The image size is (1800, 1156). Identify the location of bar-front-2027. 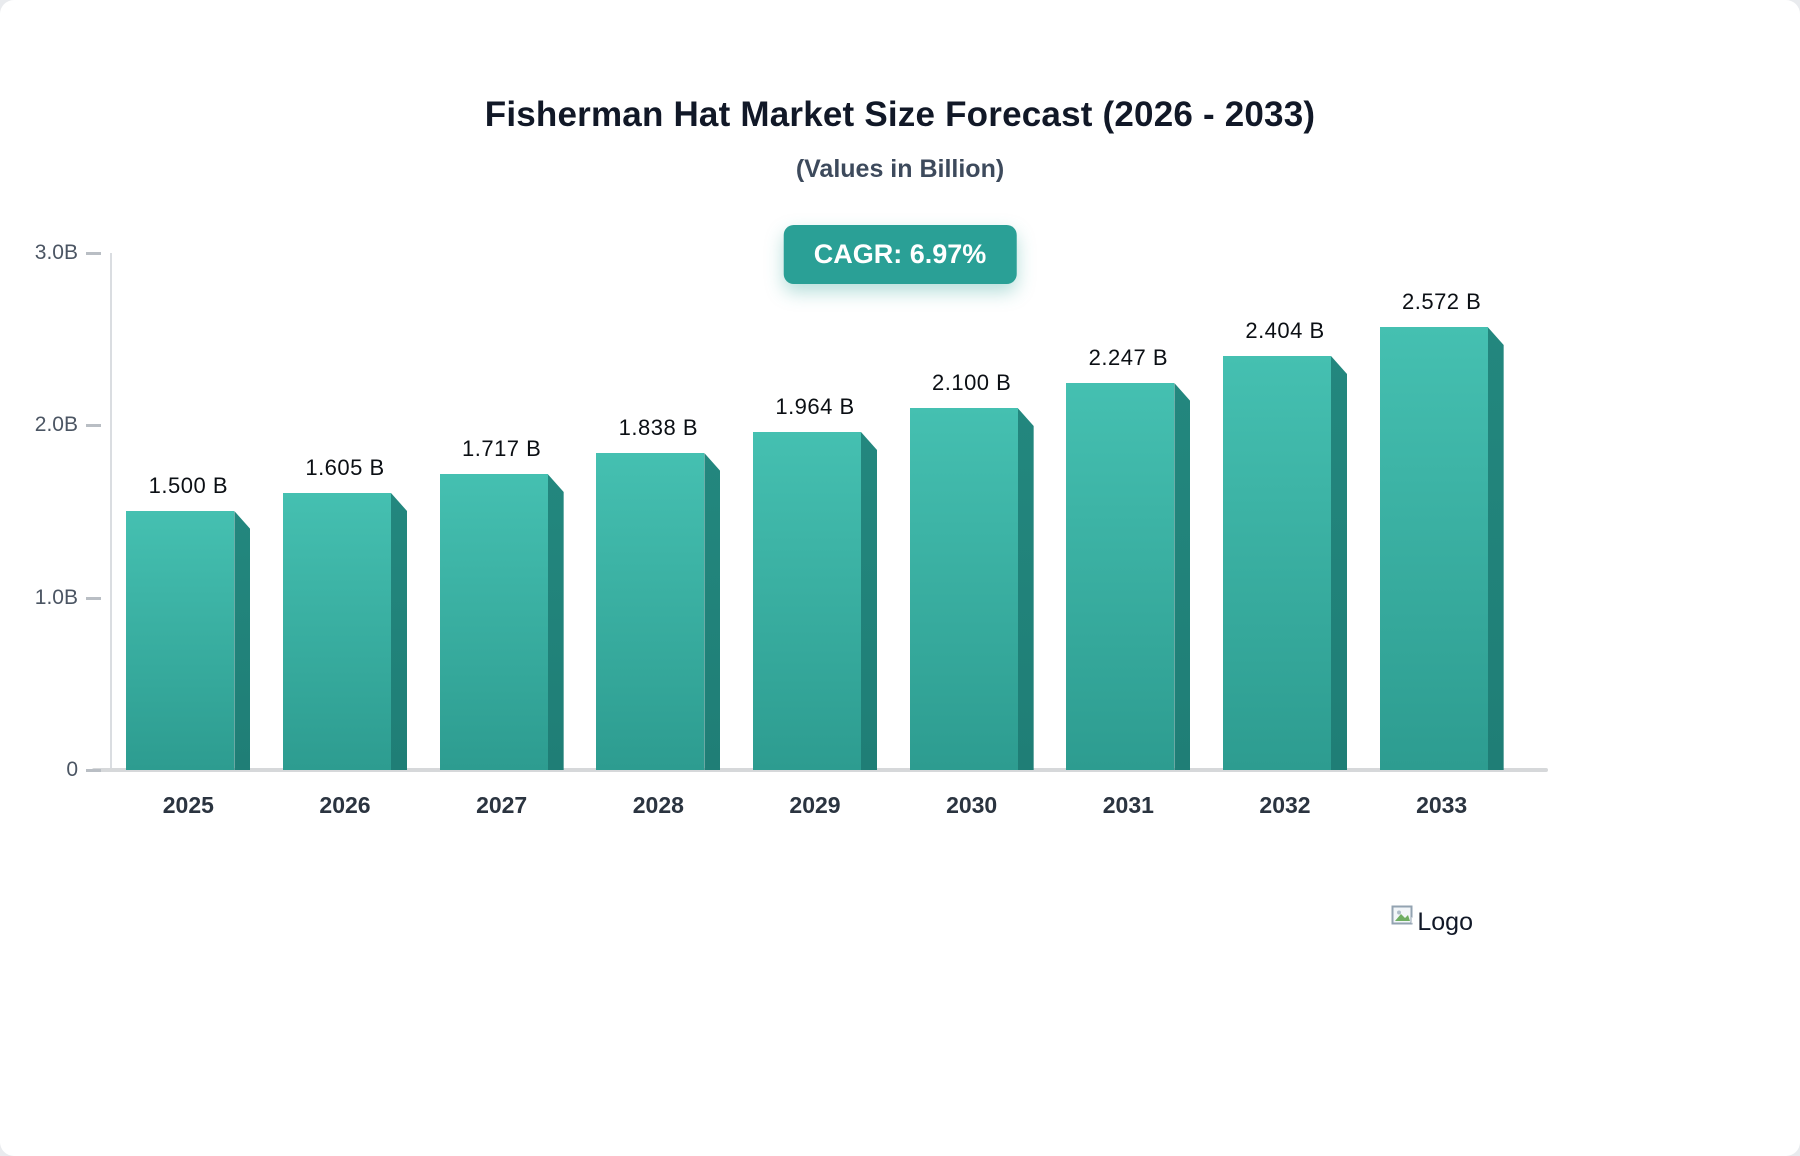
(493, 622).